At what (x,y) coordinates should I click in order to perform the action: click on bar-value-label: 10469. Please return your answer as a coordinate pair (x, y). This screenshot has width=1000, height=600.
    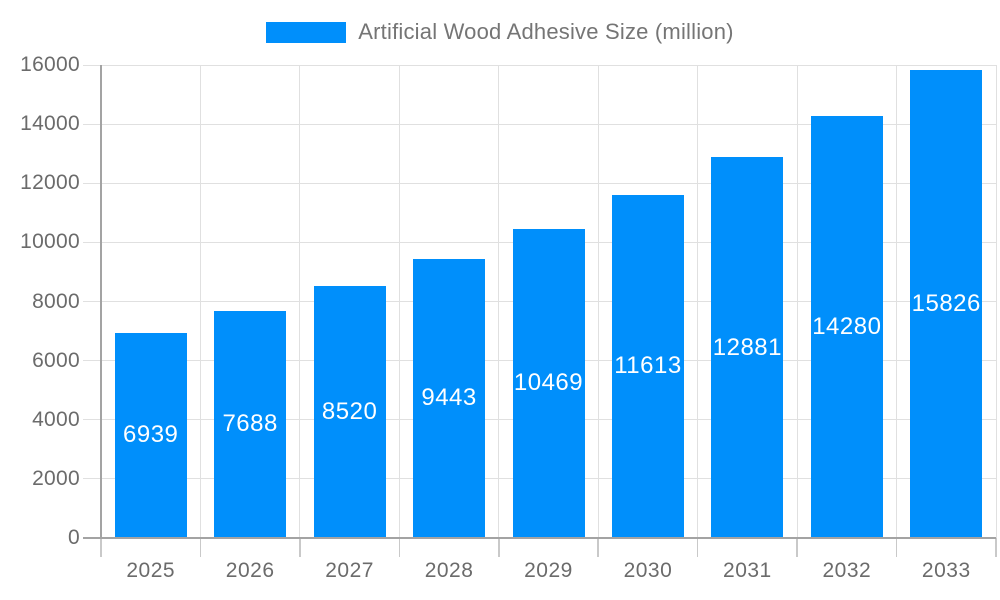
    Looking at the image, I should click on (548, 383).